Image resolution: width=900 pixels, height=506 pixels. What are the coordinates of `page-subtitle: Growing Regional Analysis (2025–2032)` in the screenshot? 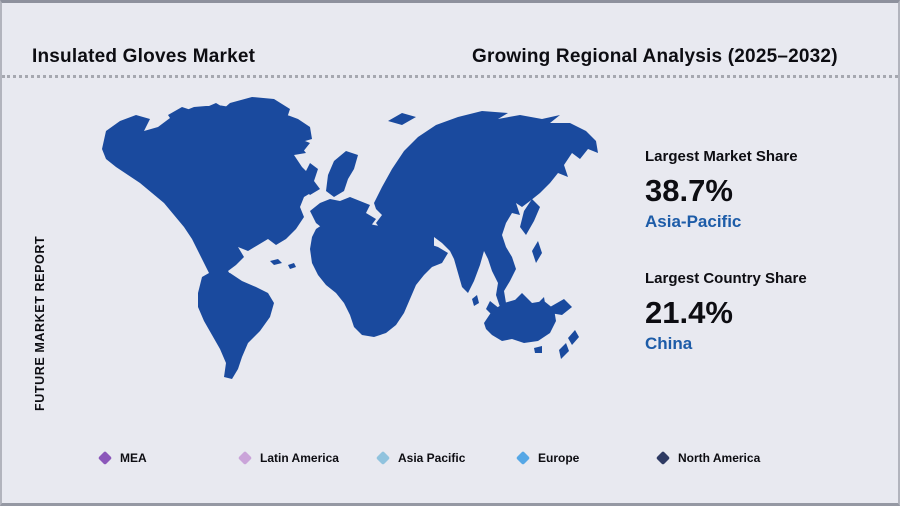 It's located at (655, 56).